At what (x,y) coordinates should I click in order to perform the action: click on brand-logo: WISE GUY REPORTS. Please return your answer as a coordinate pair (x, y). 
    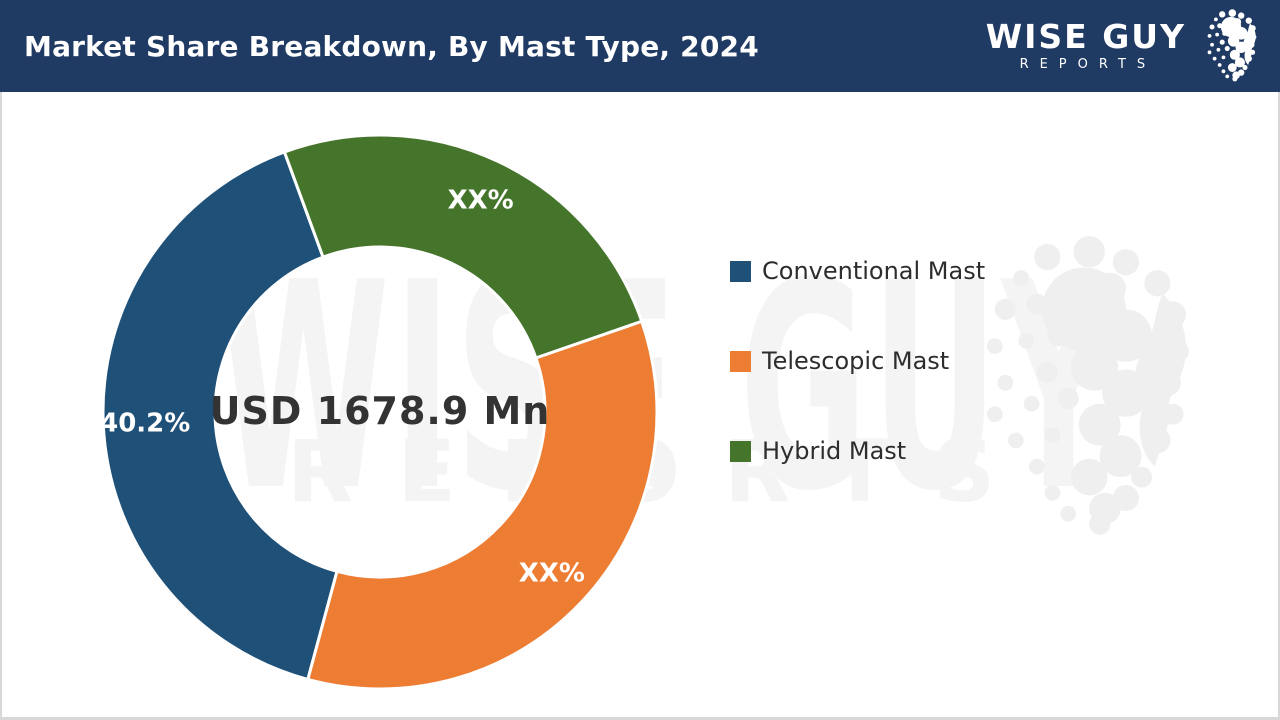
    Looking at the image, I should click on (1123, 46).